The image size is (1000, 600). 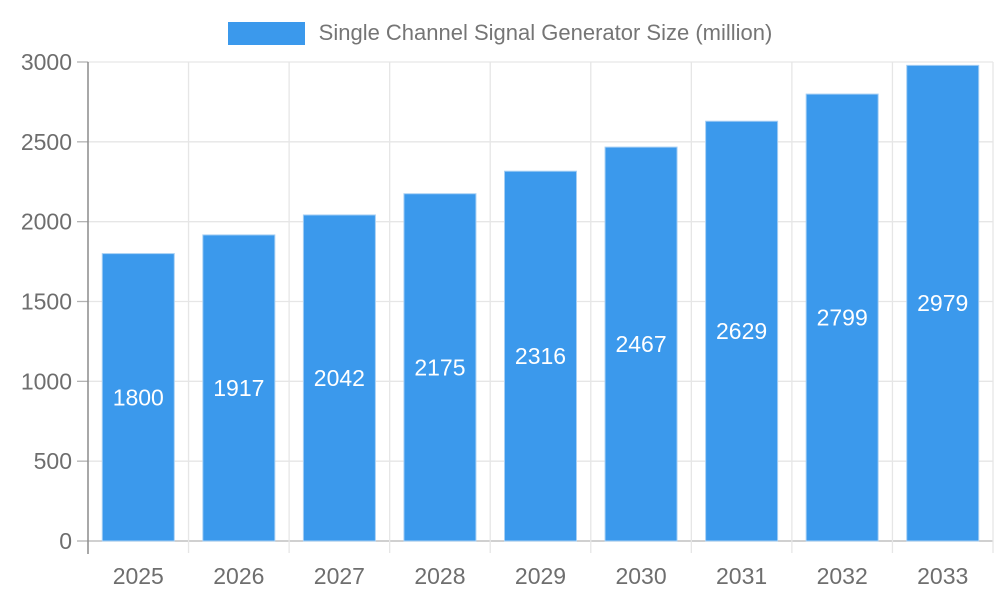 I want to click on bar-2030, so click(x=641, y=344).